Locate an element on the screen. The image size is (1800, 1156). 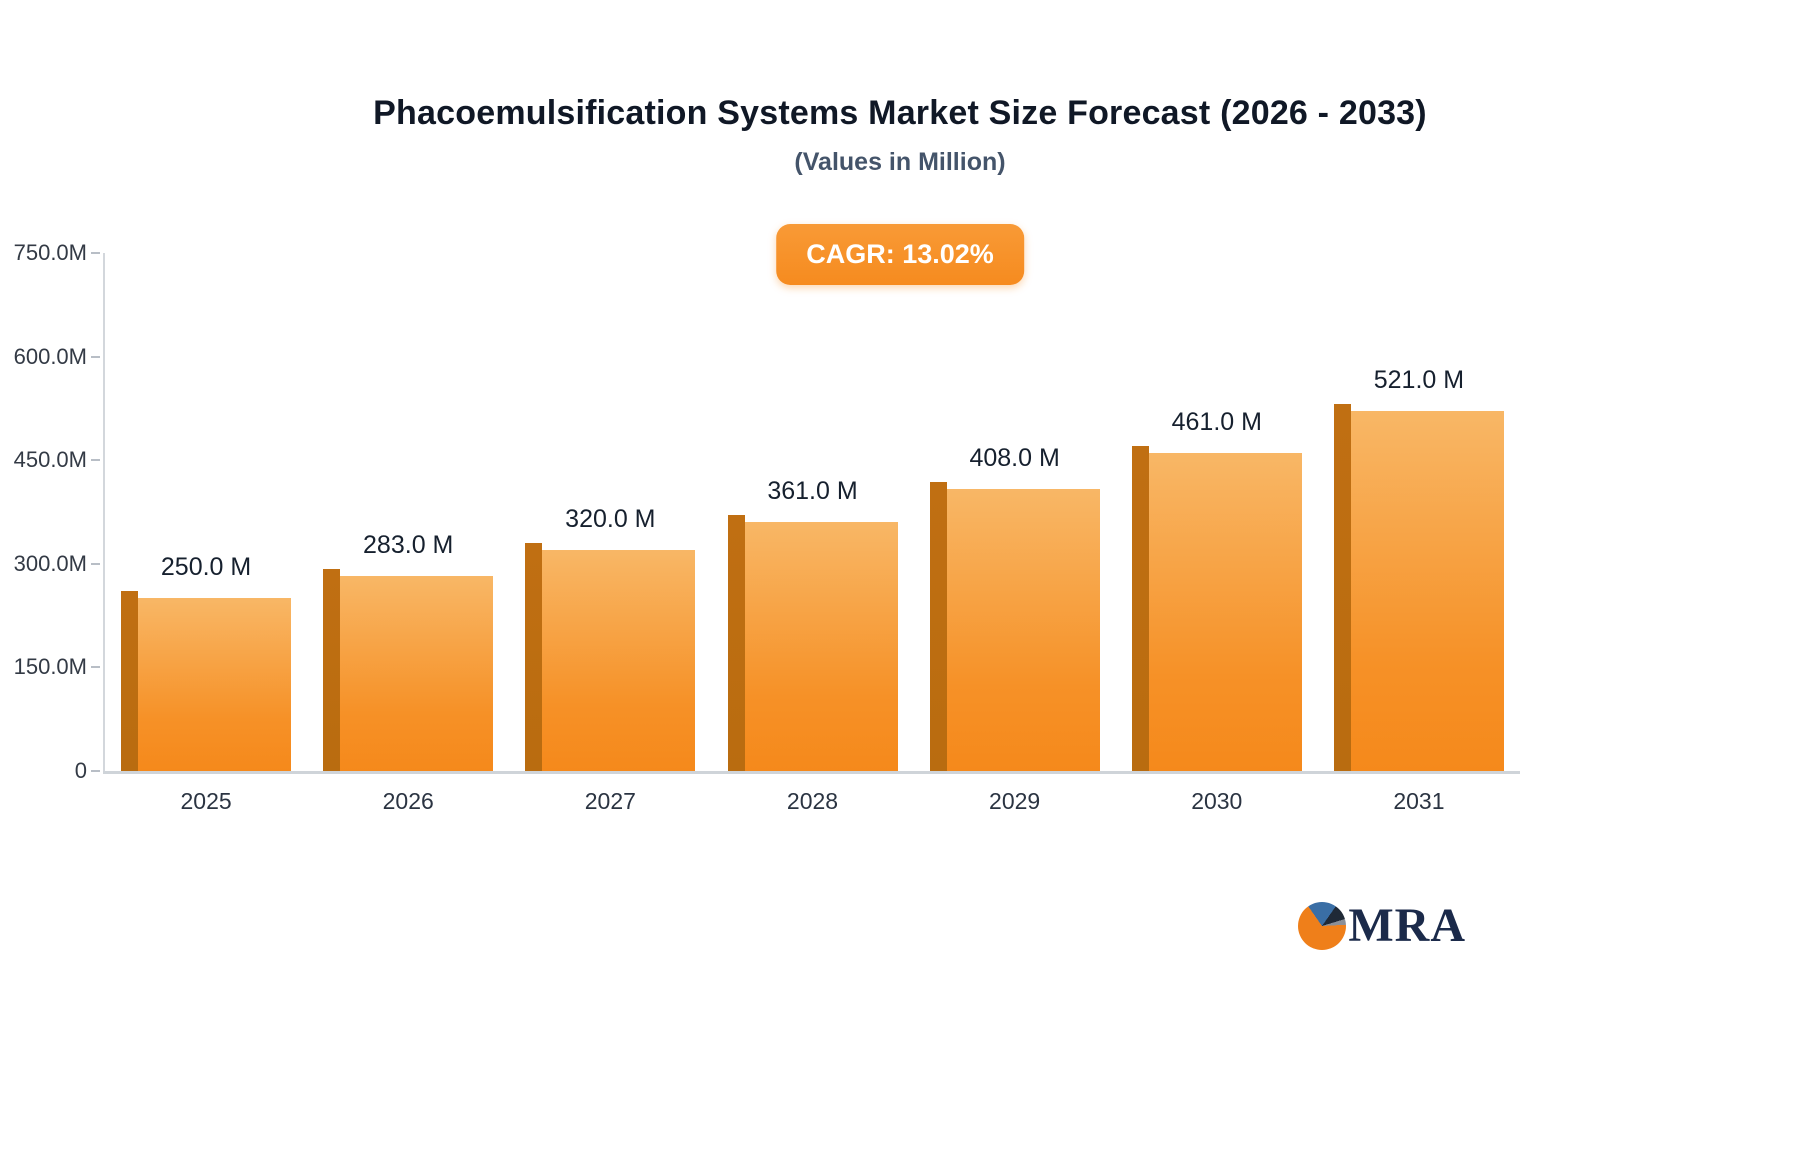
mra-logo-icon is located at coordinates (1322, 925).